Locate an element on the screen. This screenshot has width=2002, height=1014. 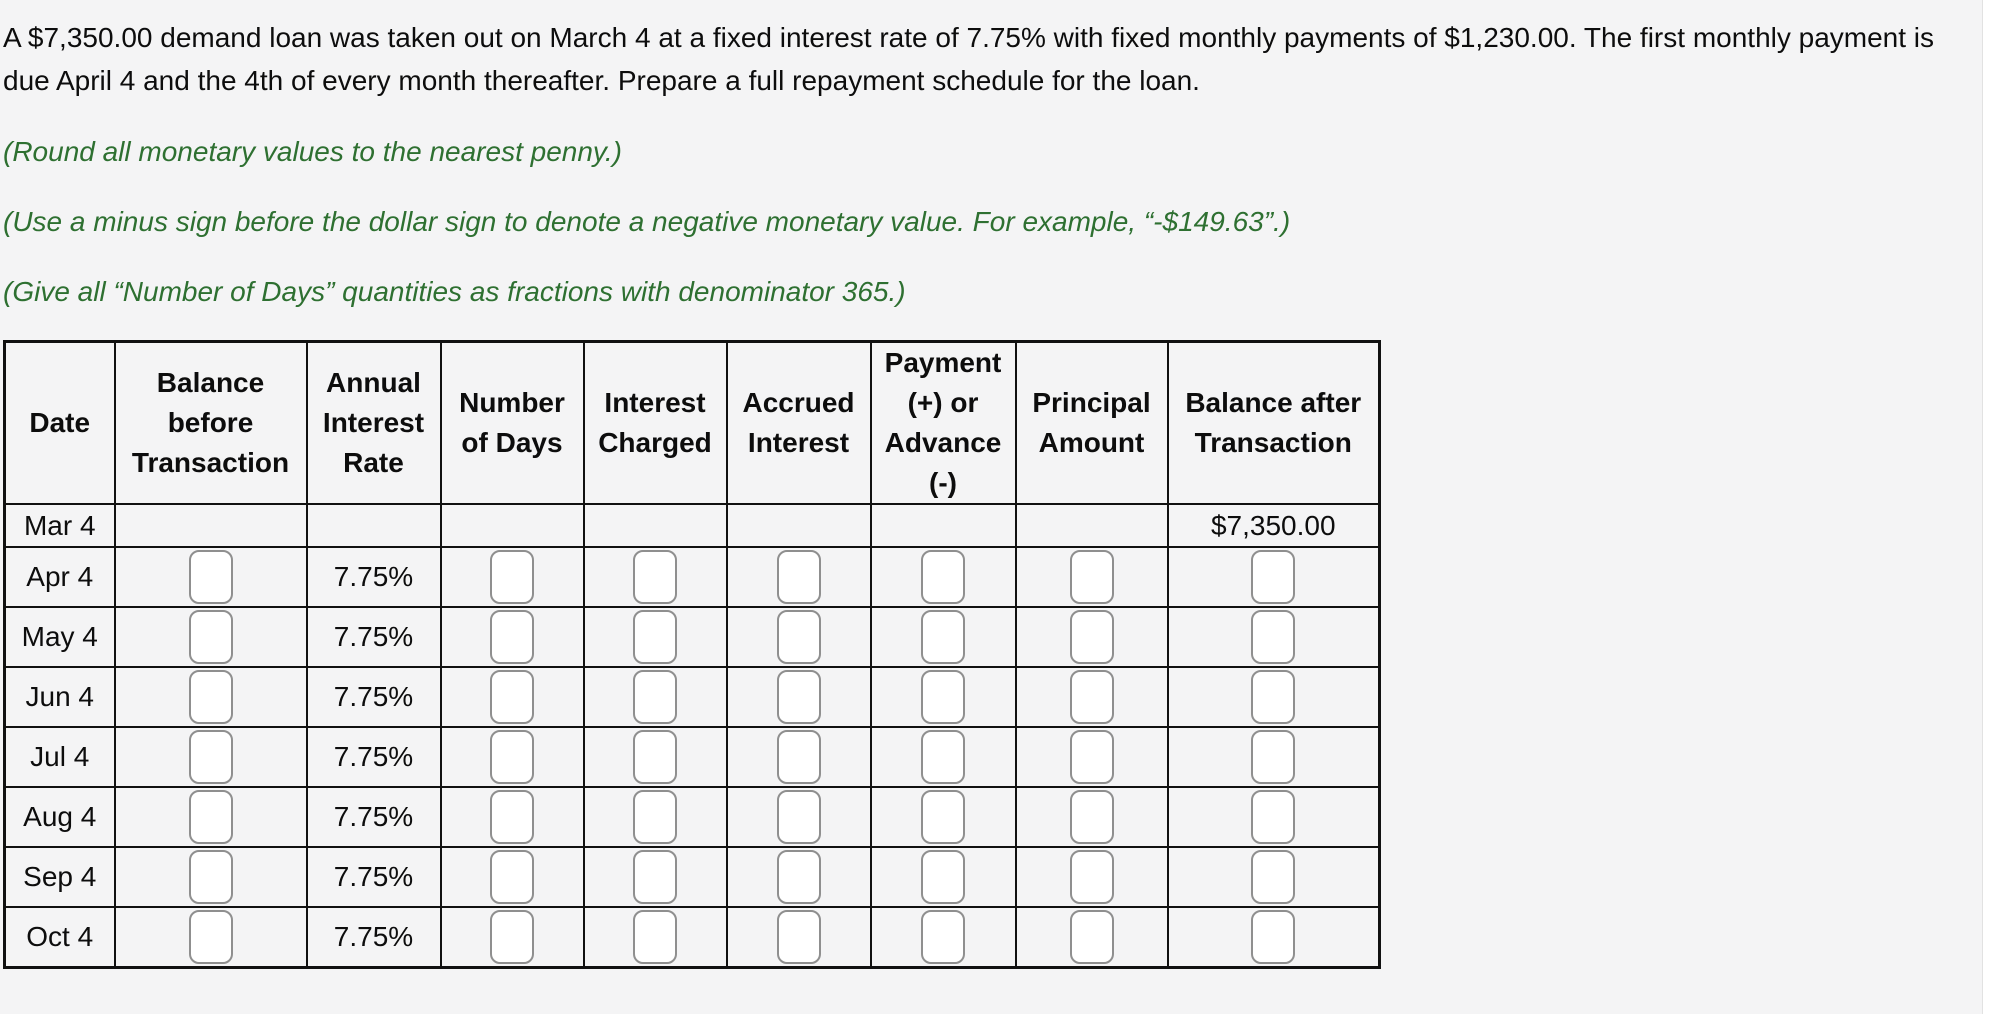
table-row-apr-4: Apr 4 7.75% is located at coordinates (692, 577).